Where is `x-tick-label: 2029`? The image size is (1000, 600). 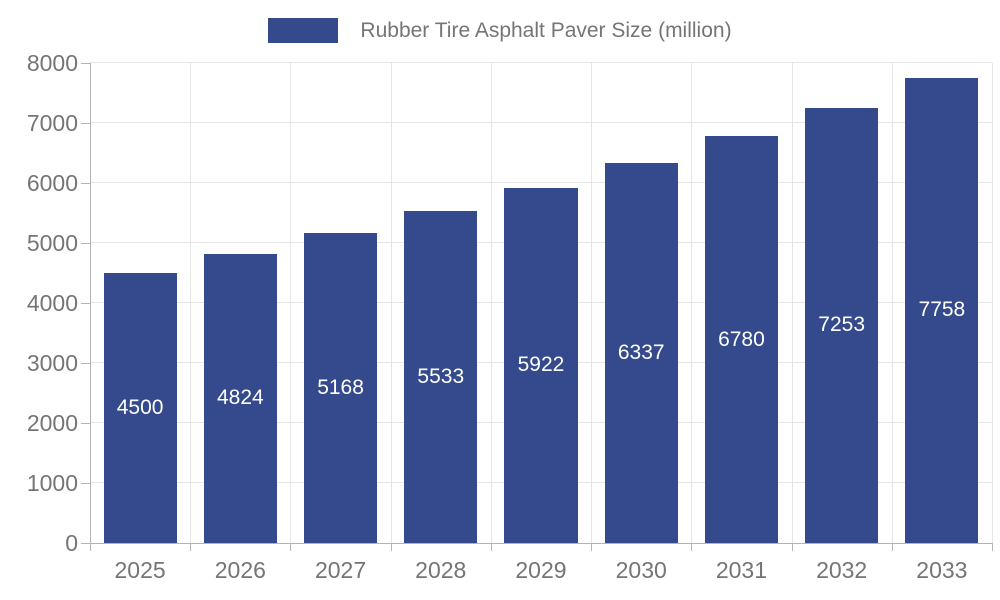
x-tick-label: 2029 is located at coordinates (541, 570).